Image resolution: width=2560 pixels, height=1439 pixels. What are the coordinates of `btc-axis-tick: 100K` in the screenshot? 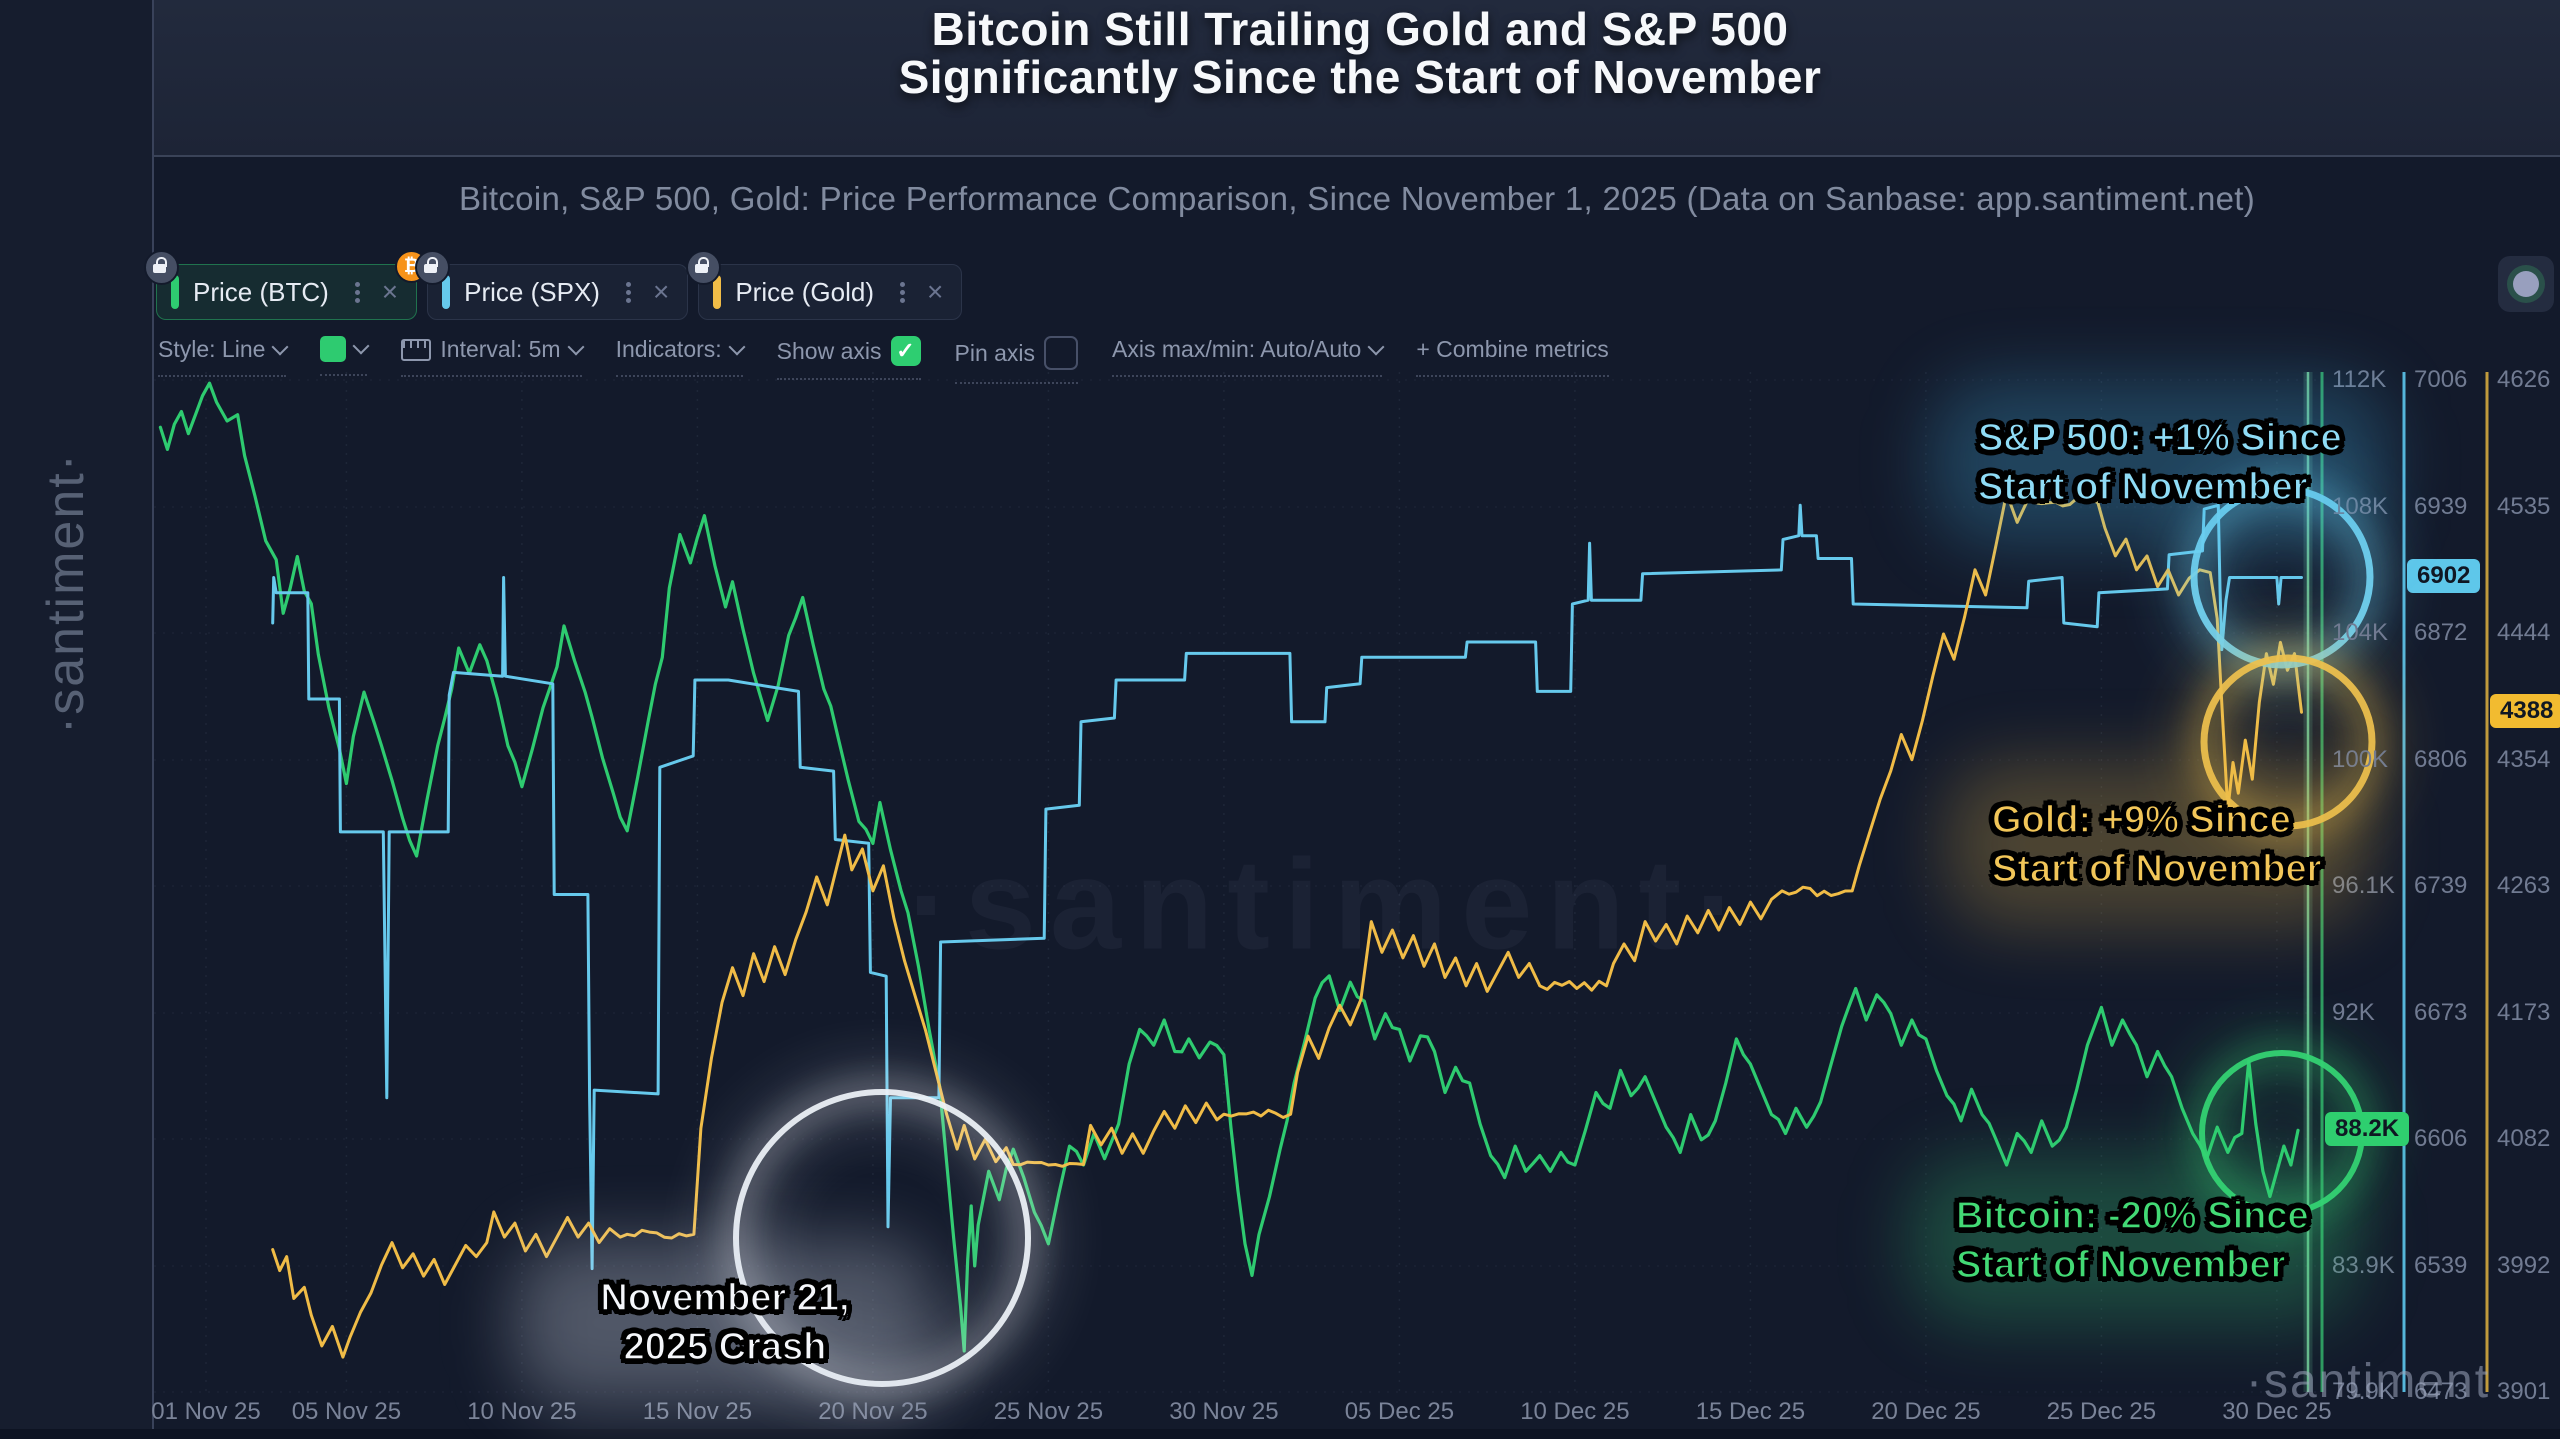 It's located at (2360, 759).